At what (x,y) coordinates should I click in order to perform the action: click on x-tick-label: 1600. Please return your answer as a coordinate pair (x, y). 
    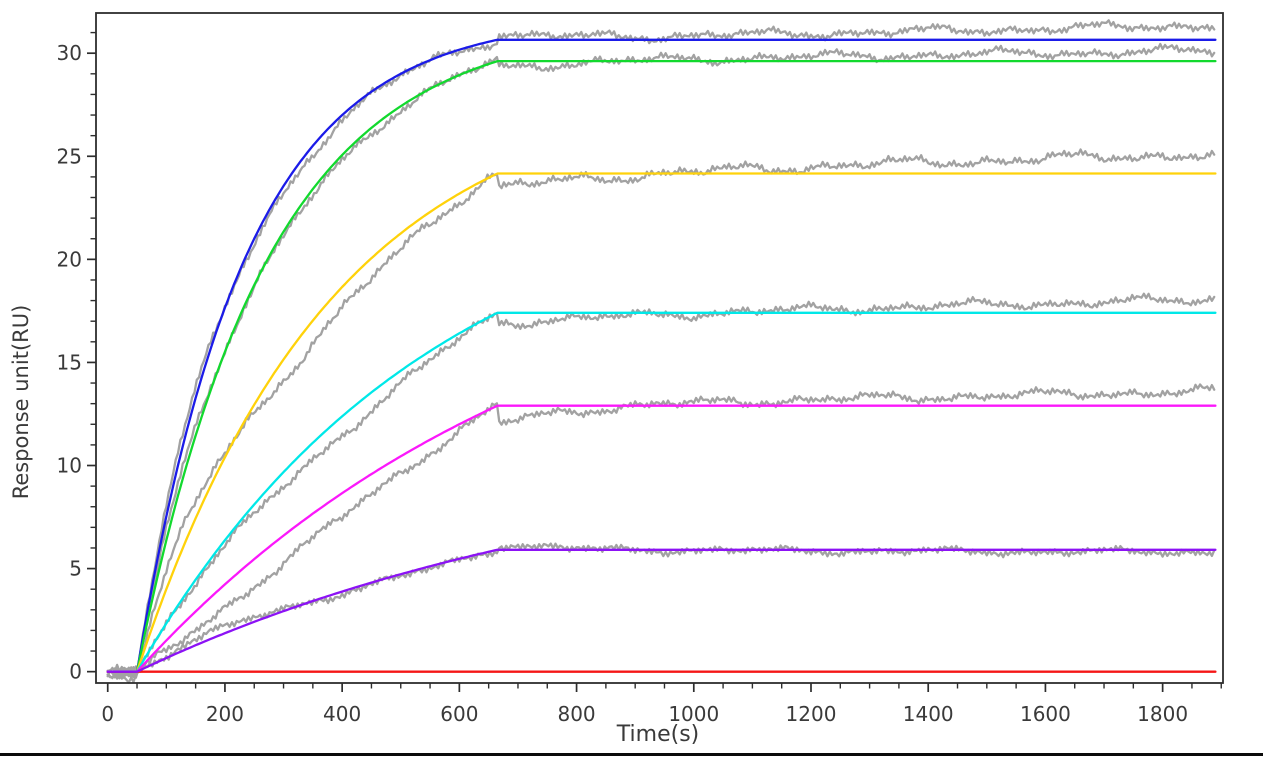
    Looking at the image, I should click on (1045, 714).